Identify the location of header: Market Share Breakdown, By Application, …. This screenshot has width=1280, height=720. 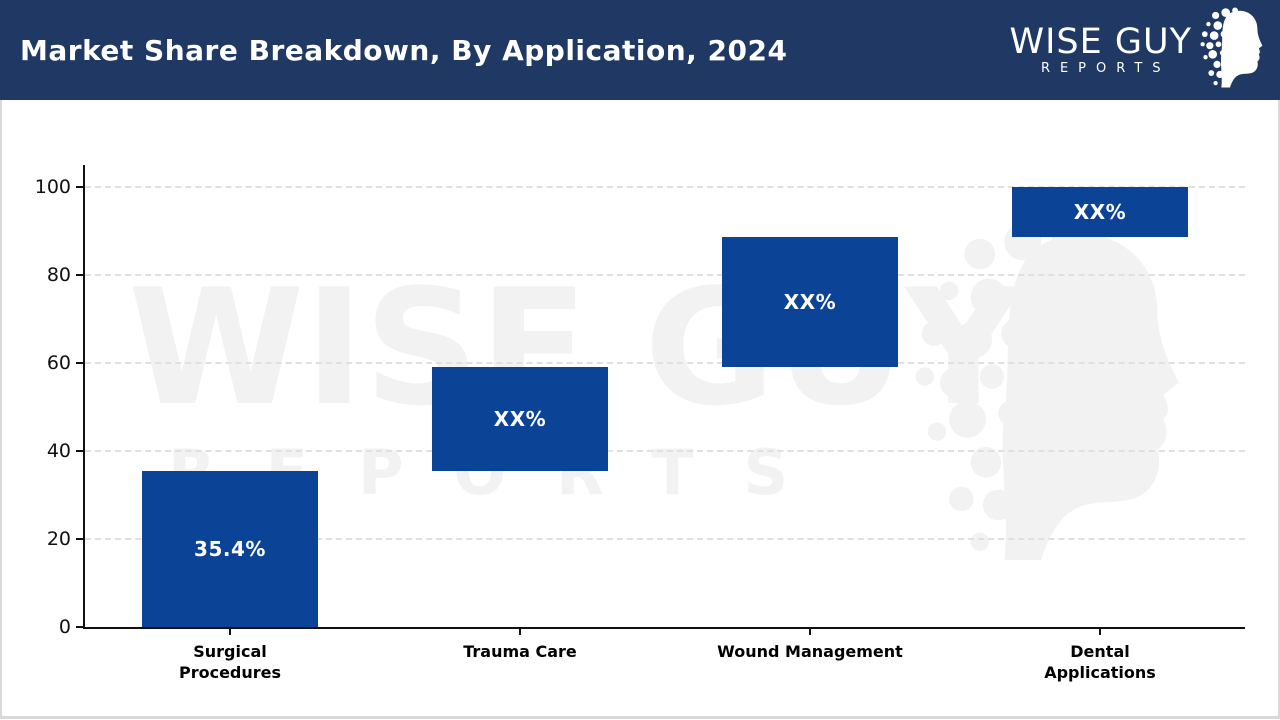
(640, 50).